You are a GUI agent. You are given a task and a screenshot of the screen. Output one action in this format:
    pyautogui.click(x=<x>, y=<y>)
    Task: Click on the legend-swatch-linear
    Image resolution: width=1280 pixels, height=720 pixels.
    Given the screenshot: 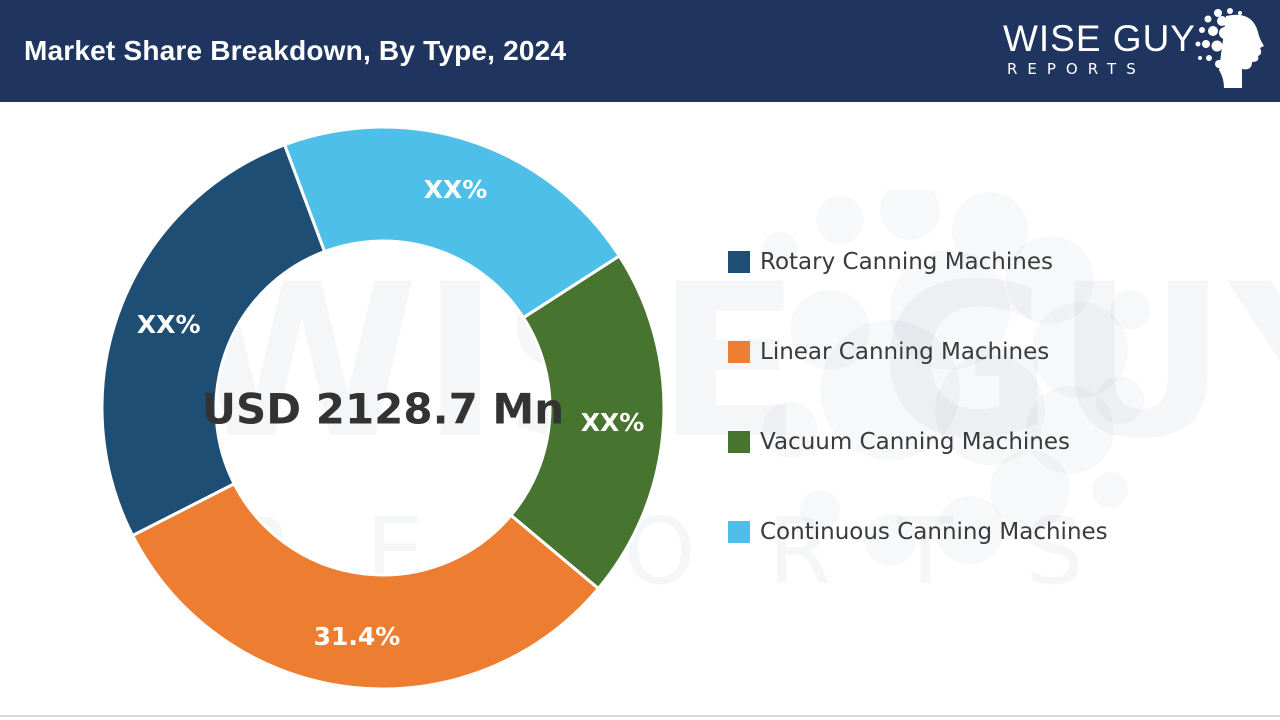 What is the action you would take?
    pyautogui.click(x=739, y=352)
    